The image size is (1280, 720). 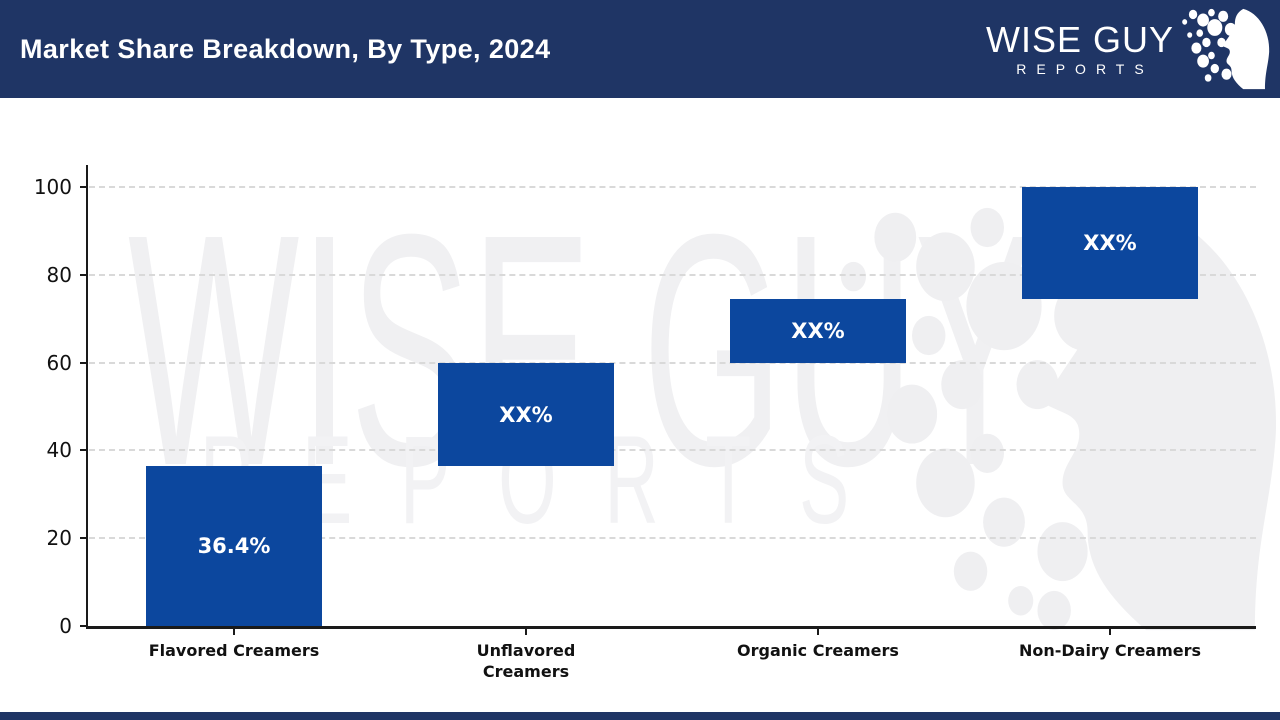 I want to click on bar-segment: 36.4%, so click(x=234, y=546).